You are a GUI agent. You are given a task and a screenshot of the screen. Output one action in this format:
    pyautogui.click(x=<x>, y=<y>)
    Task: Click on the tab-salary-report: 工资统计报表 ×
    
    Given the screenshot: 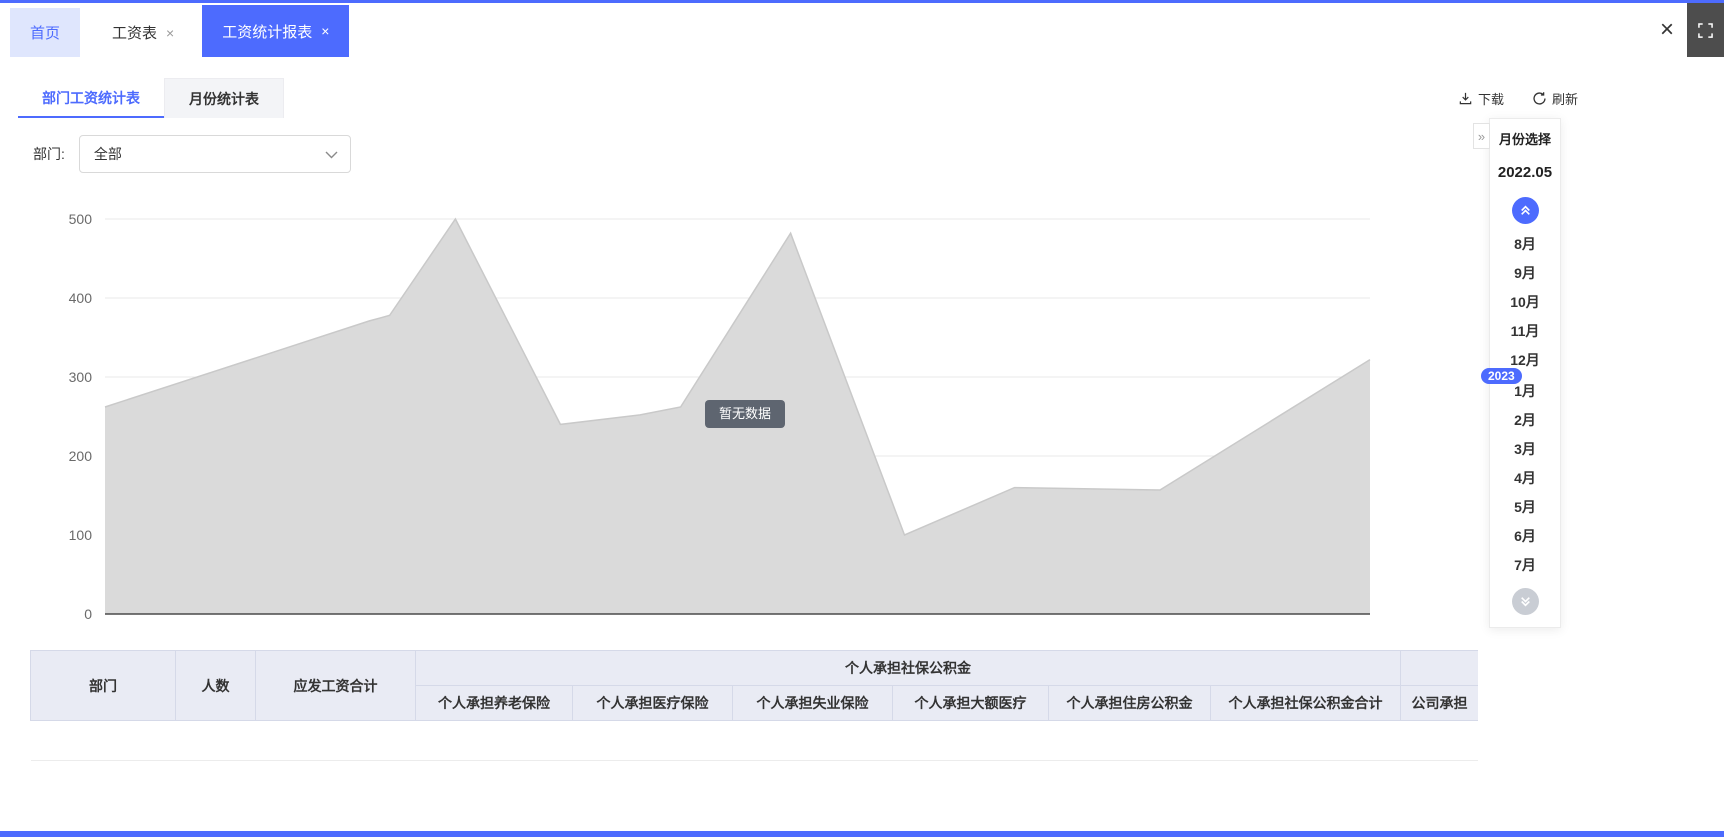 What is the action you would take?
    pyautogui.click(x=276, y=31)
    